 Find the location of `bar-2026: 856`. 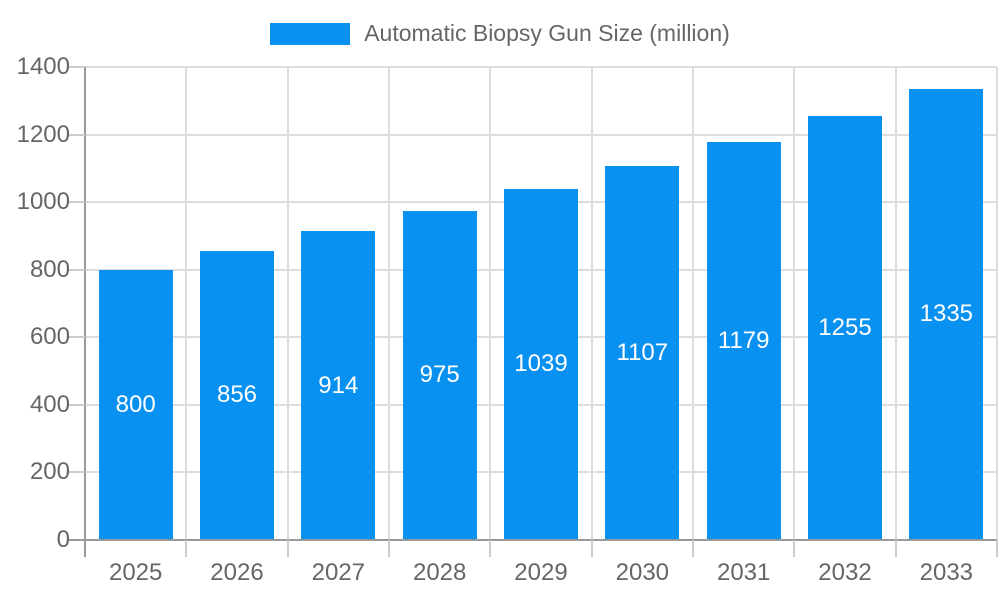

bar-2026: 856 is located at coordinates (237, 395).